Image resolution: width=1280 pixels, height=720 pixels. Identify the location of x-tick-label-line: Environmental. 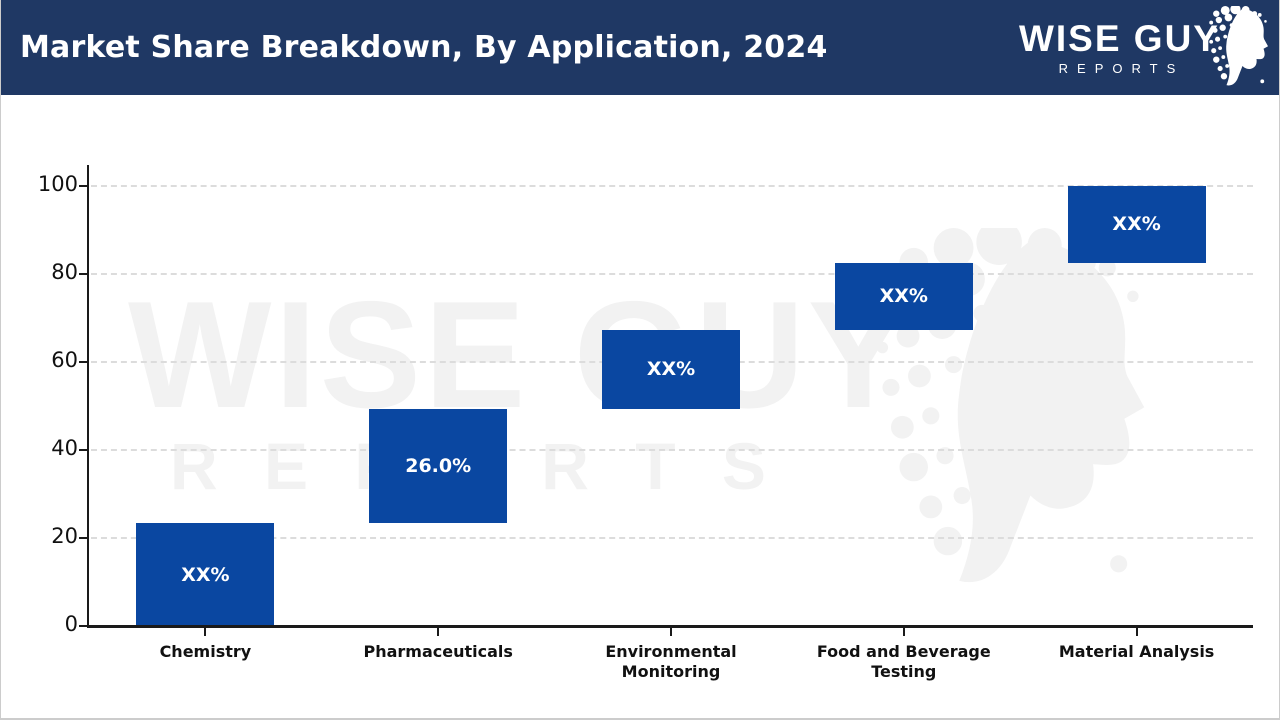
(671, 651).